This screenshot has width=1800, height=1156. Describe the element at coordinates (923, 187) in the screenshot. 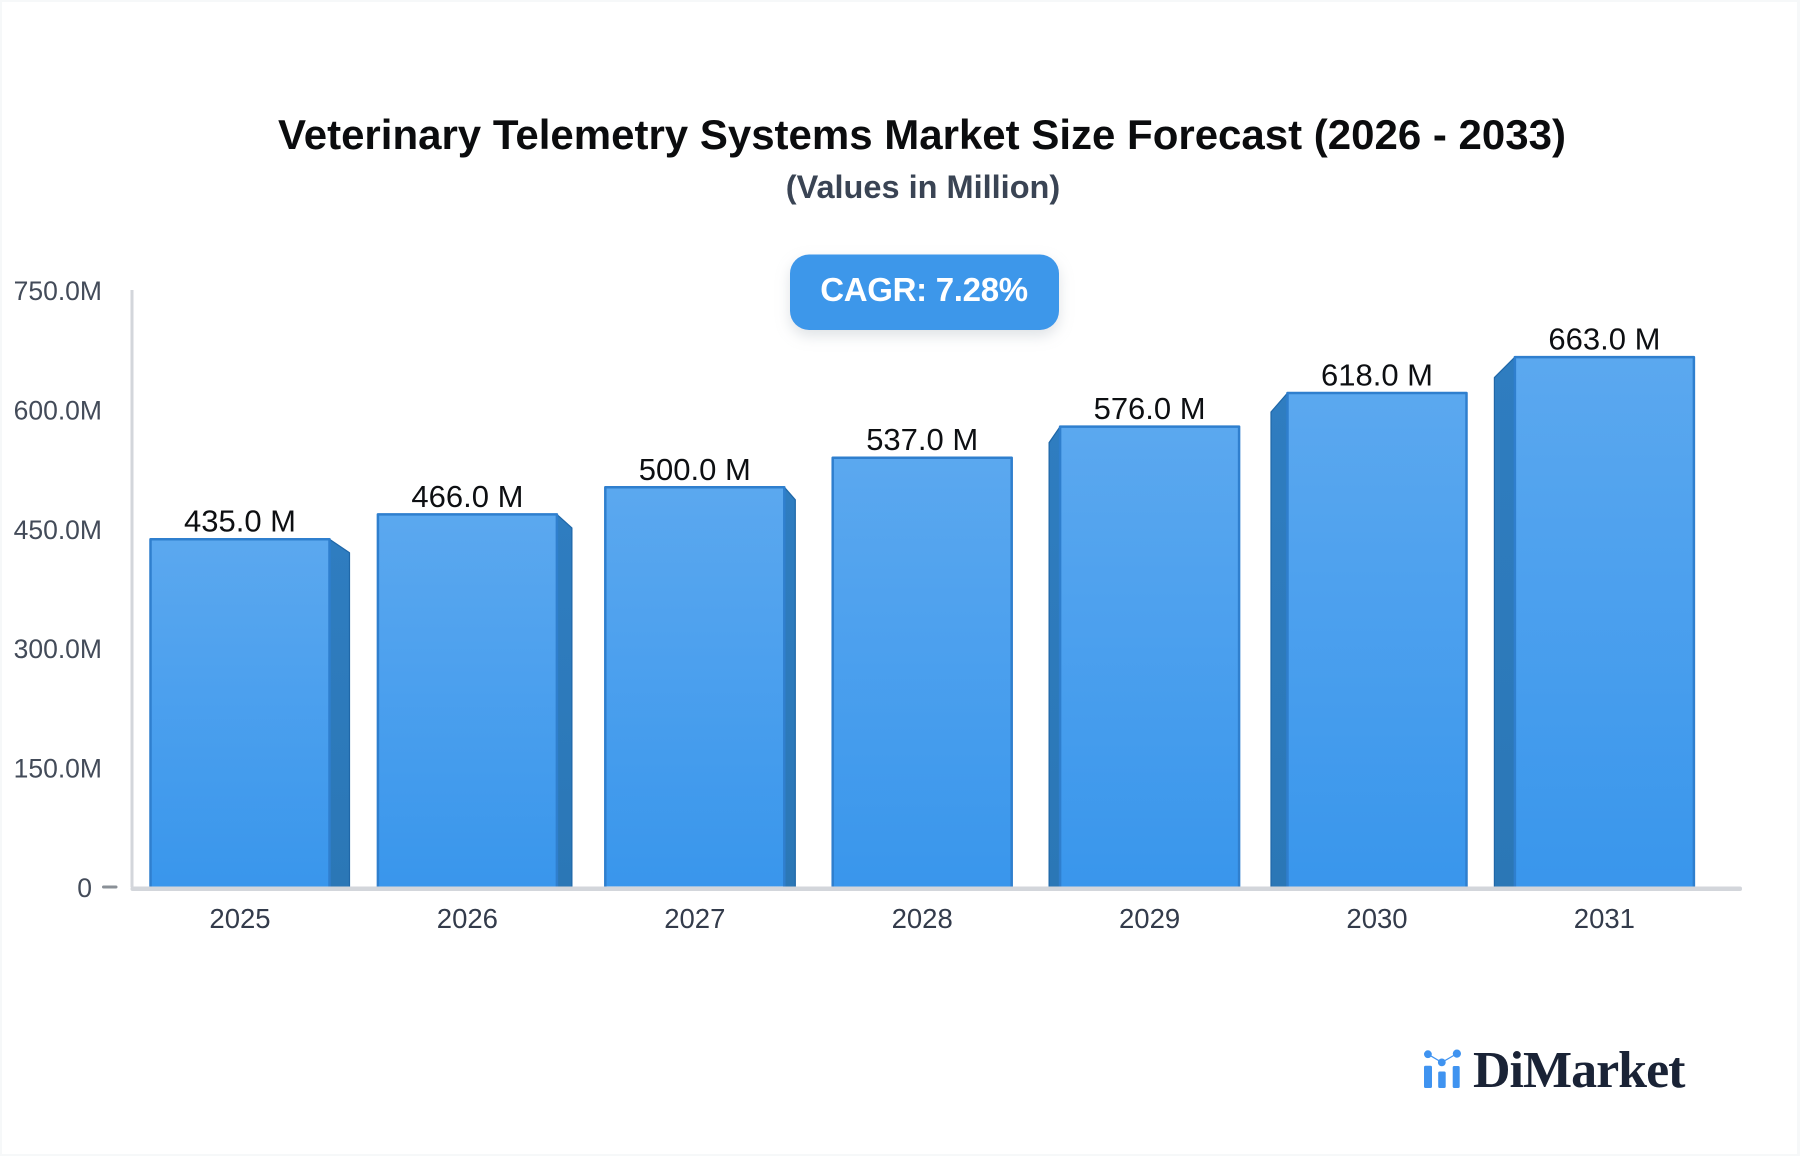

I see `svg-text: (Values in Million)` at that location.